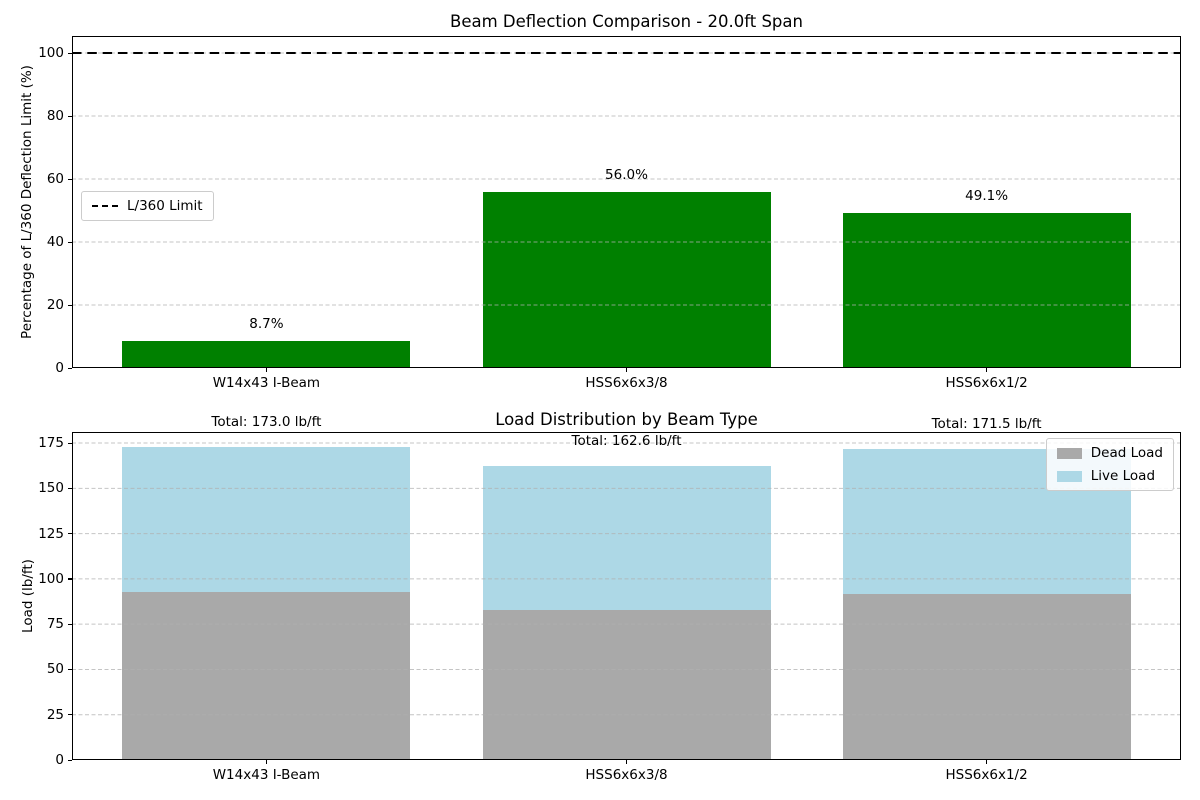 Image resolution: width=1200 pixels, height=800 pixels. What do you see at coordinates (55, 116) in the screenshot?
I see `y-tick-label: 80` at bounding box center [55, 116].